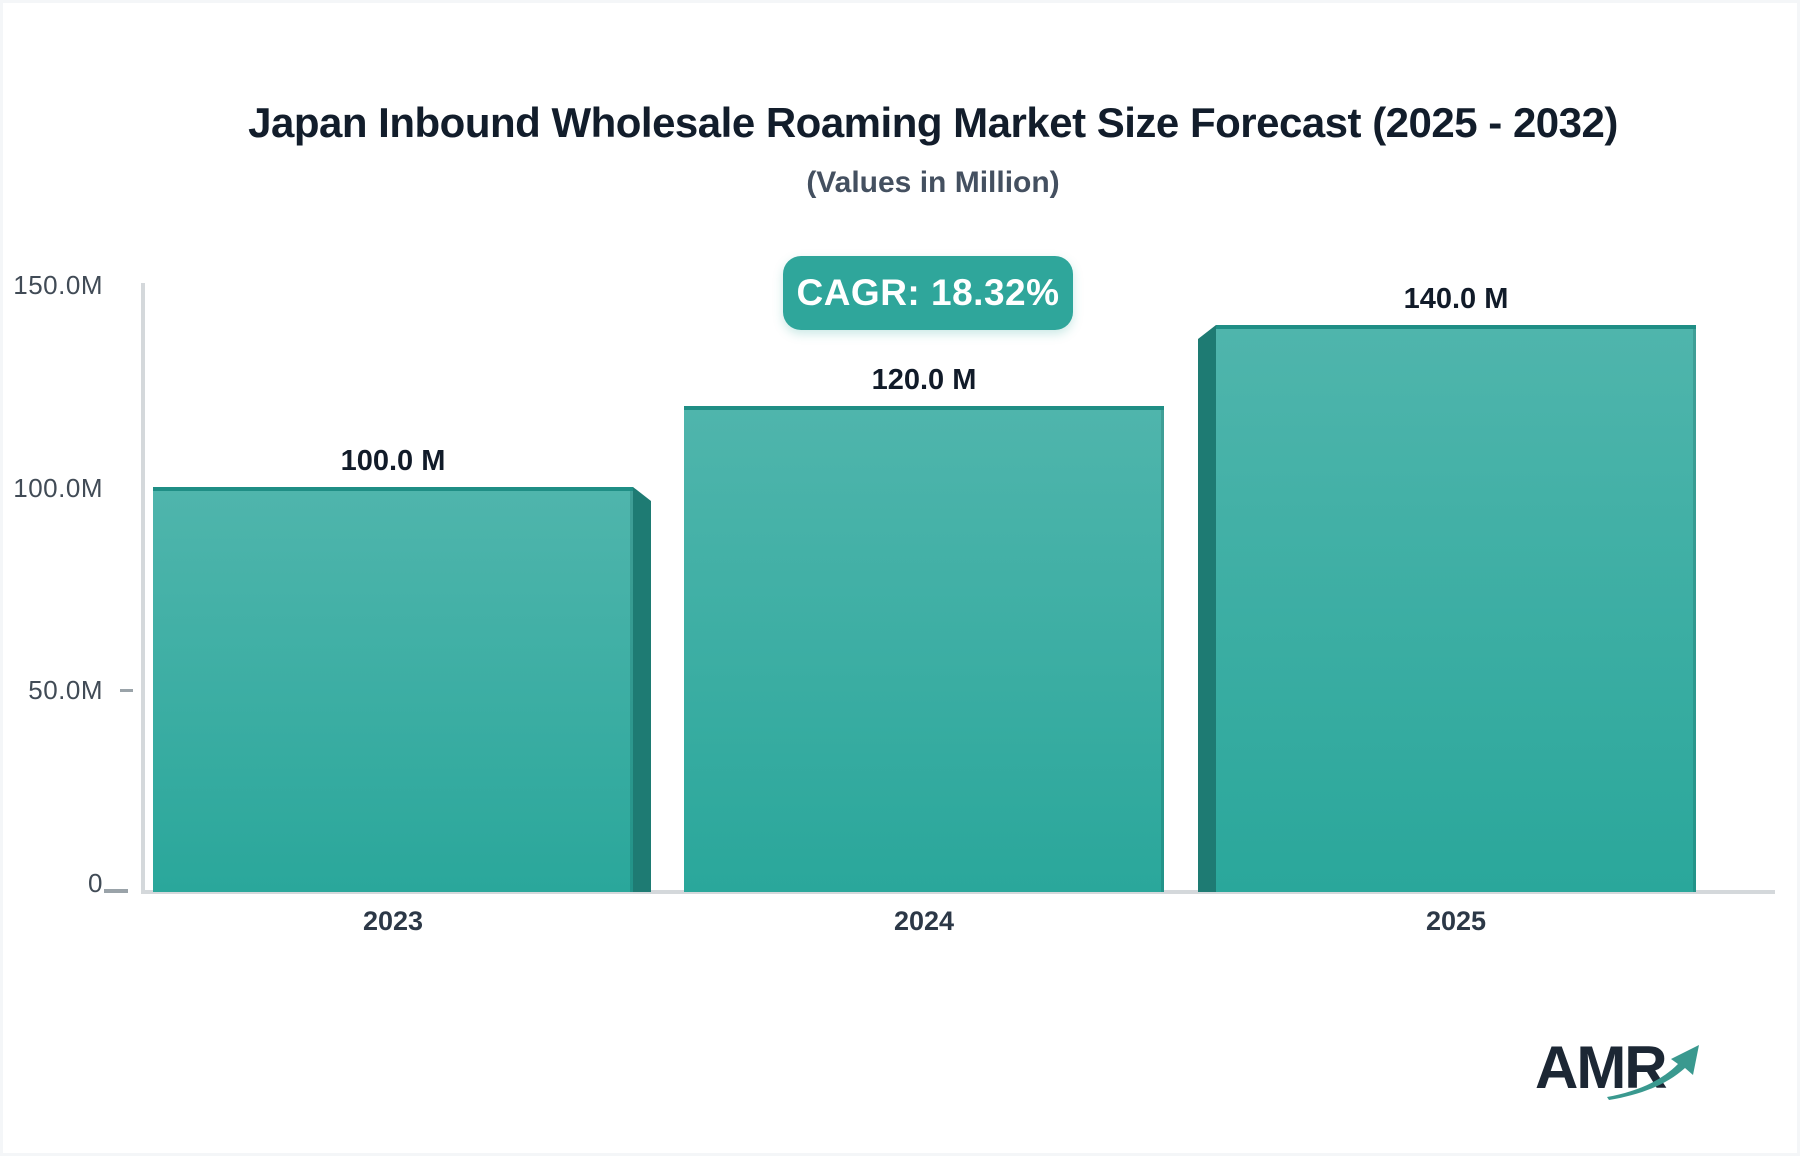 The image size is (1800, 1156). What do you see at coordinates (958, 892) in the screenshot?
I see `x-axis-baseline` at bounding box center [958, 892].